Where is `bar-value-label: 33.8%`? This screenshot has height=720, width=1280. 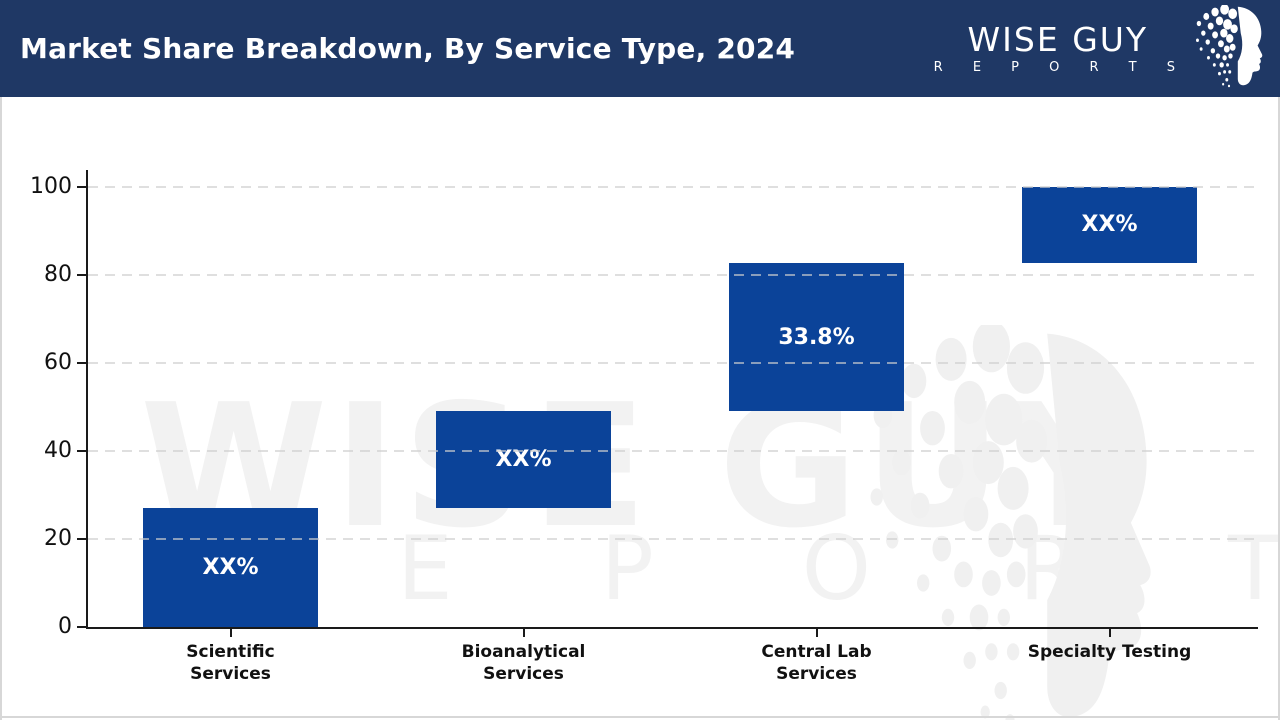
bar-value-label: 33.8% is located at coordinates (816, 337).